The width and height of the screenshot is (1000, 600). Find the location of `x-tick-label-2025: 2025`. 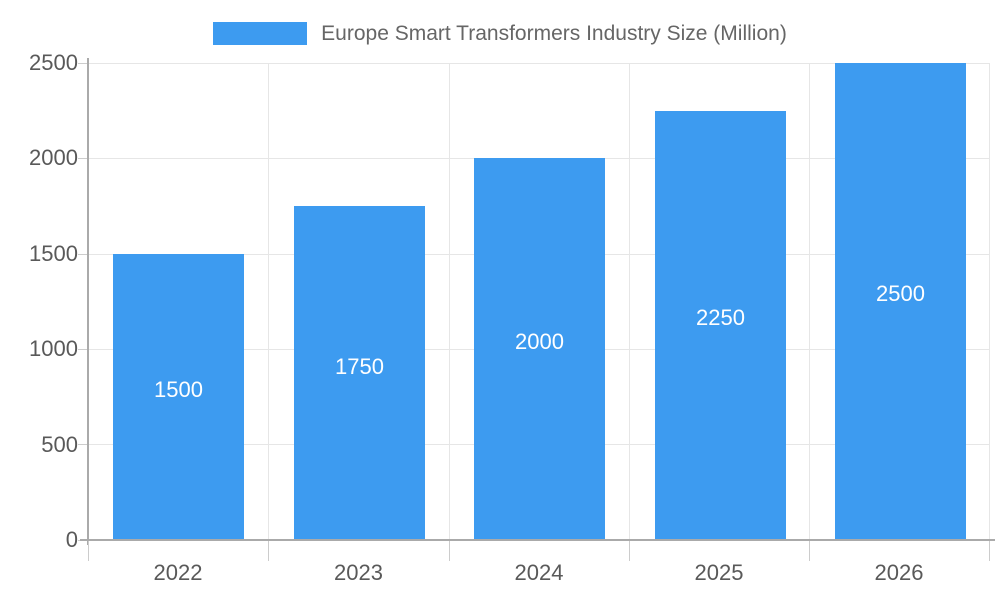

x-tick-label-2025: 2025 is located at coordinates (719, 572).